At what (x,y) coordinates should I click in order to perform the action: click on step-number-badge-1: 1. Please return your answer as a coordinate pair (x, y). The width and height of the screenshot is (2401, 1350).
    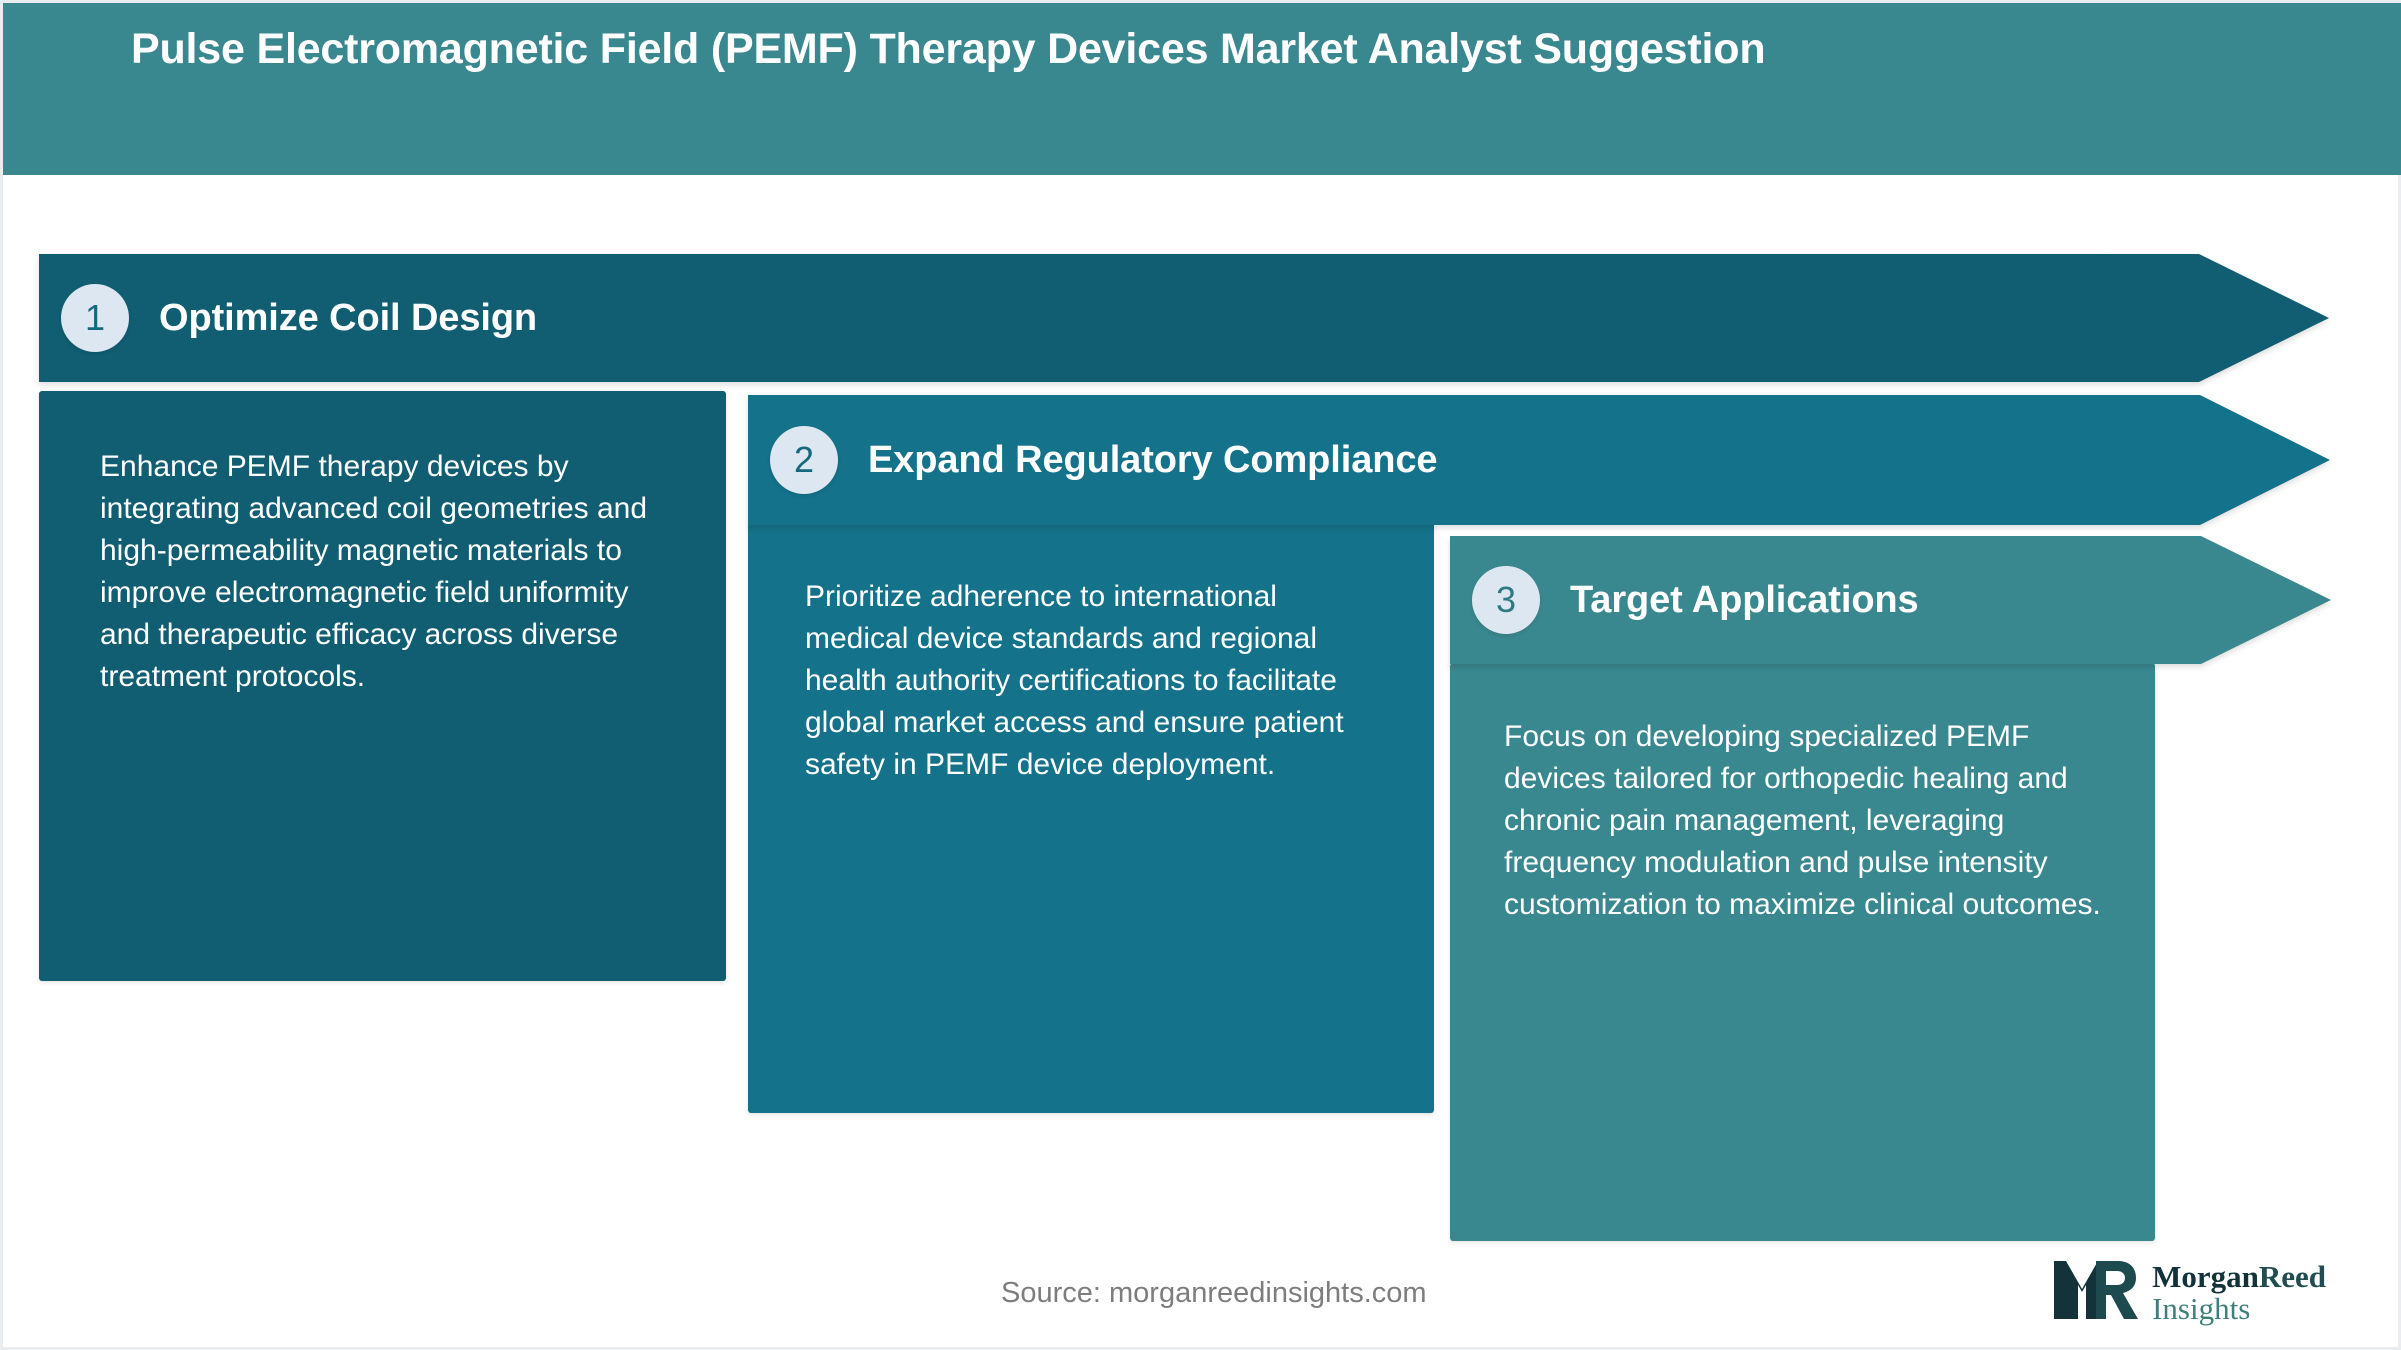
    Looking at the image, I should click on (95, 318).